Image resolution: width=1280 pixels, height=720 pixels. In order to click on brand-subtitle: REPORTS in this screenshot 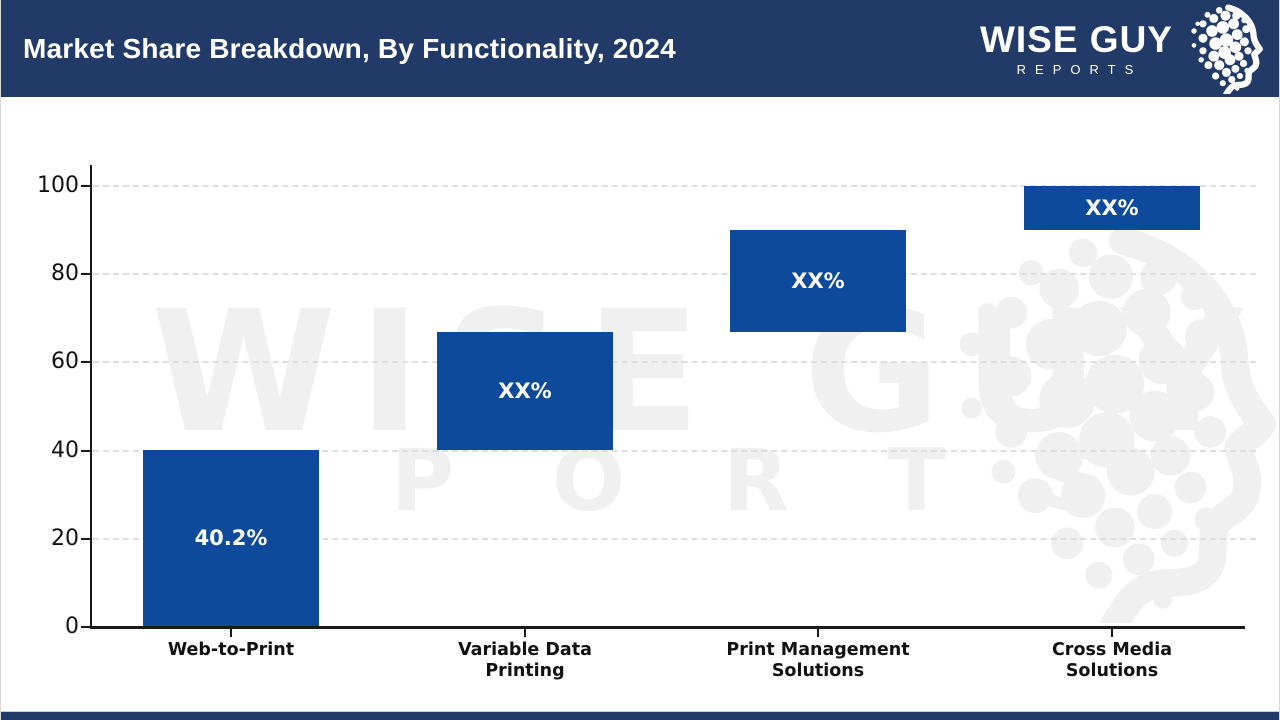, I will do `click(1079, 69)`.